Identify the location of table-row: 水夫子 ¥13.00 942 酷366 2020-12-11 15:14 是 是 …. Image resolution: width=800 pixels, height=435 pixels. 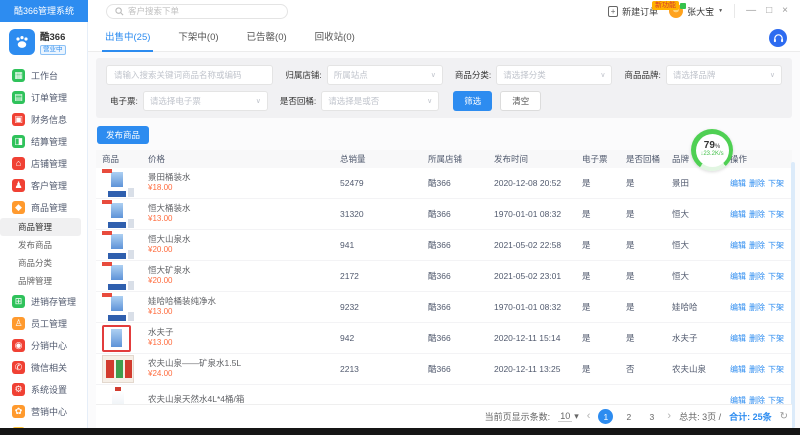
(444, 338).